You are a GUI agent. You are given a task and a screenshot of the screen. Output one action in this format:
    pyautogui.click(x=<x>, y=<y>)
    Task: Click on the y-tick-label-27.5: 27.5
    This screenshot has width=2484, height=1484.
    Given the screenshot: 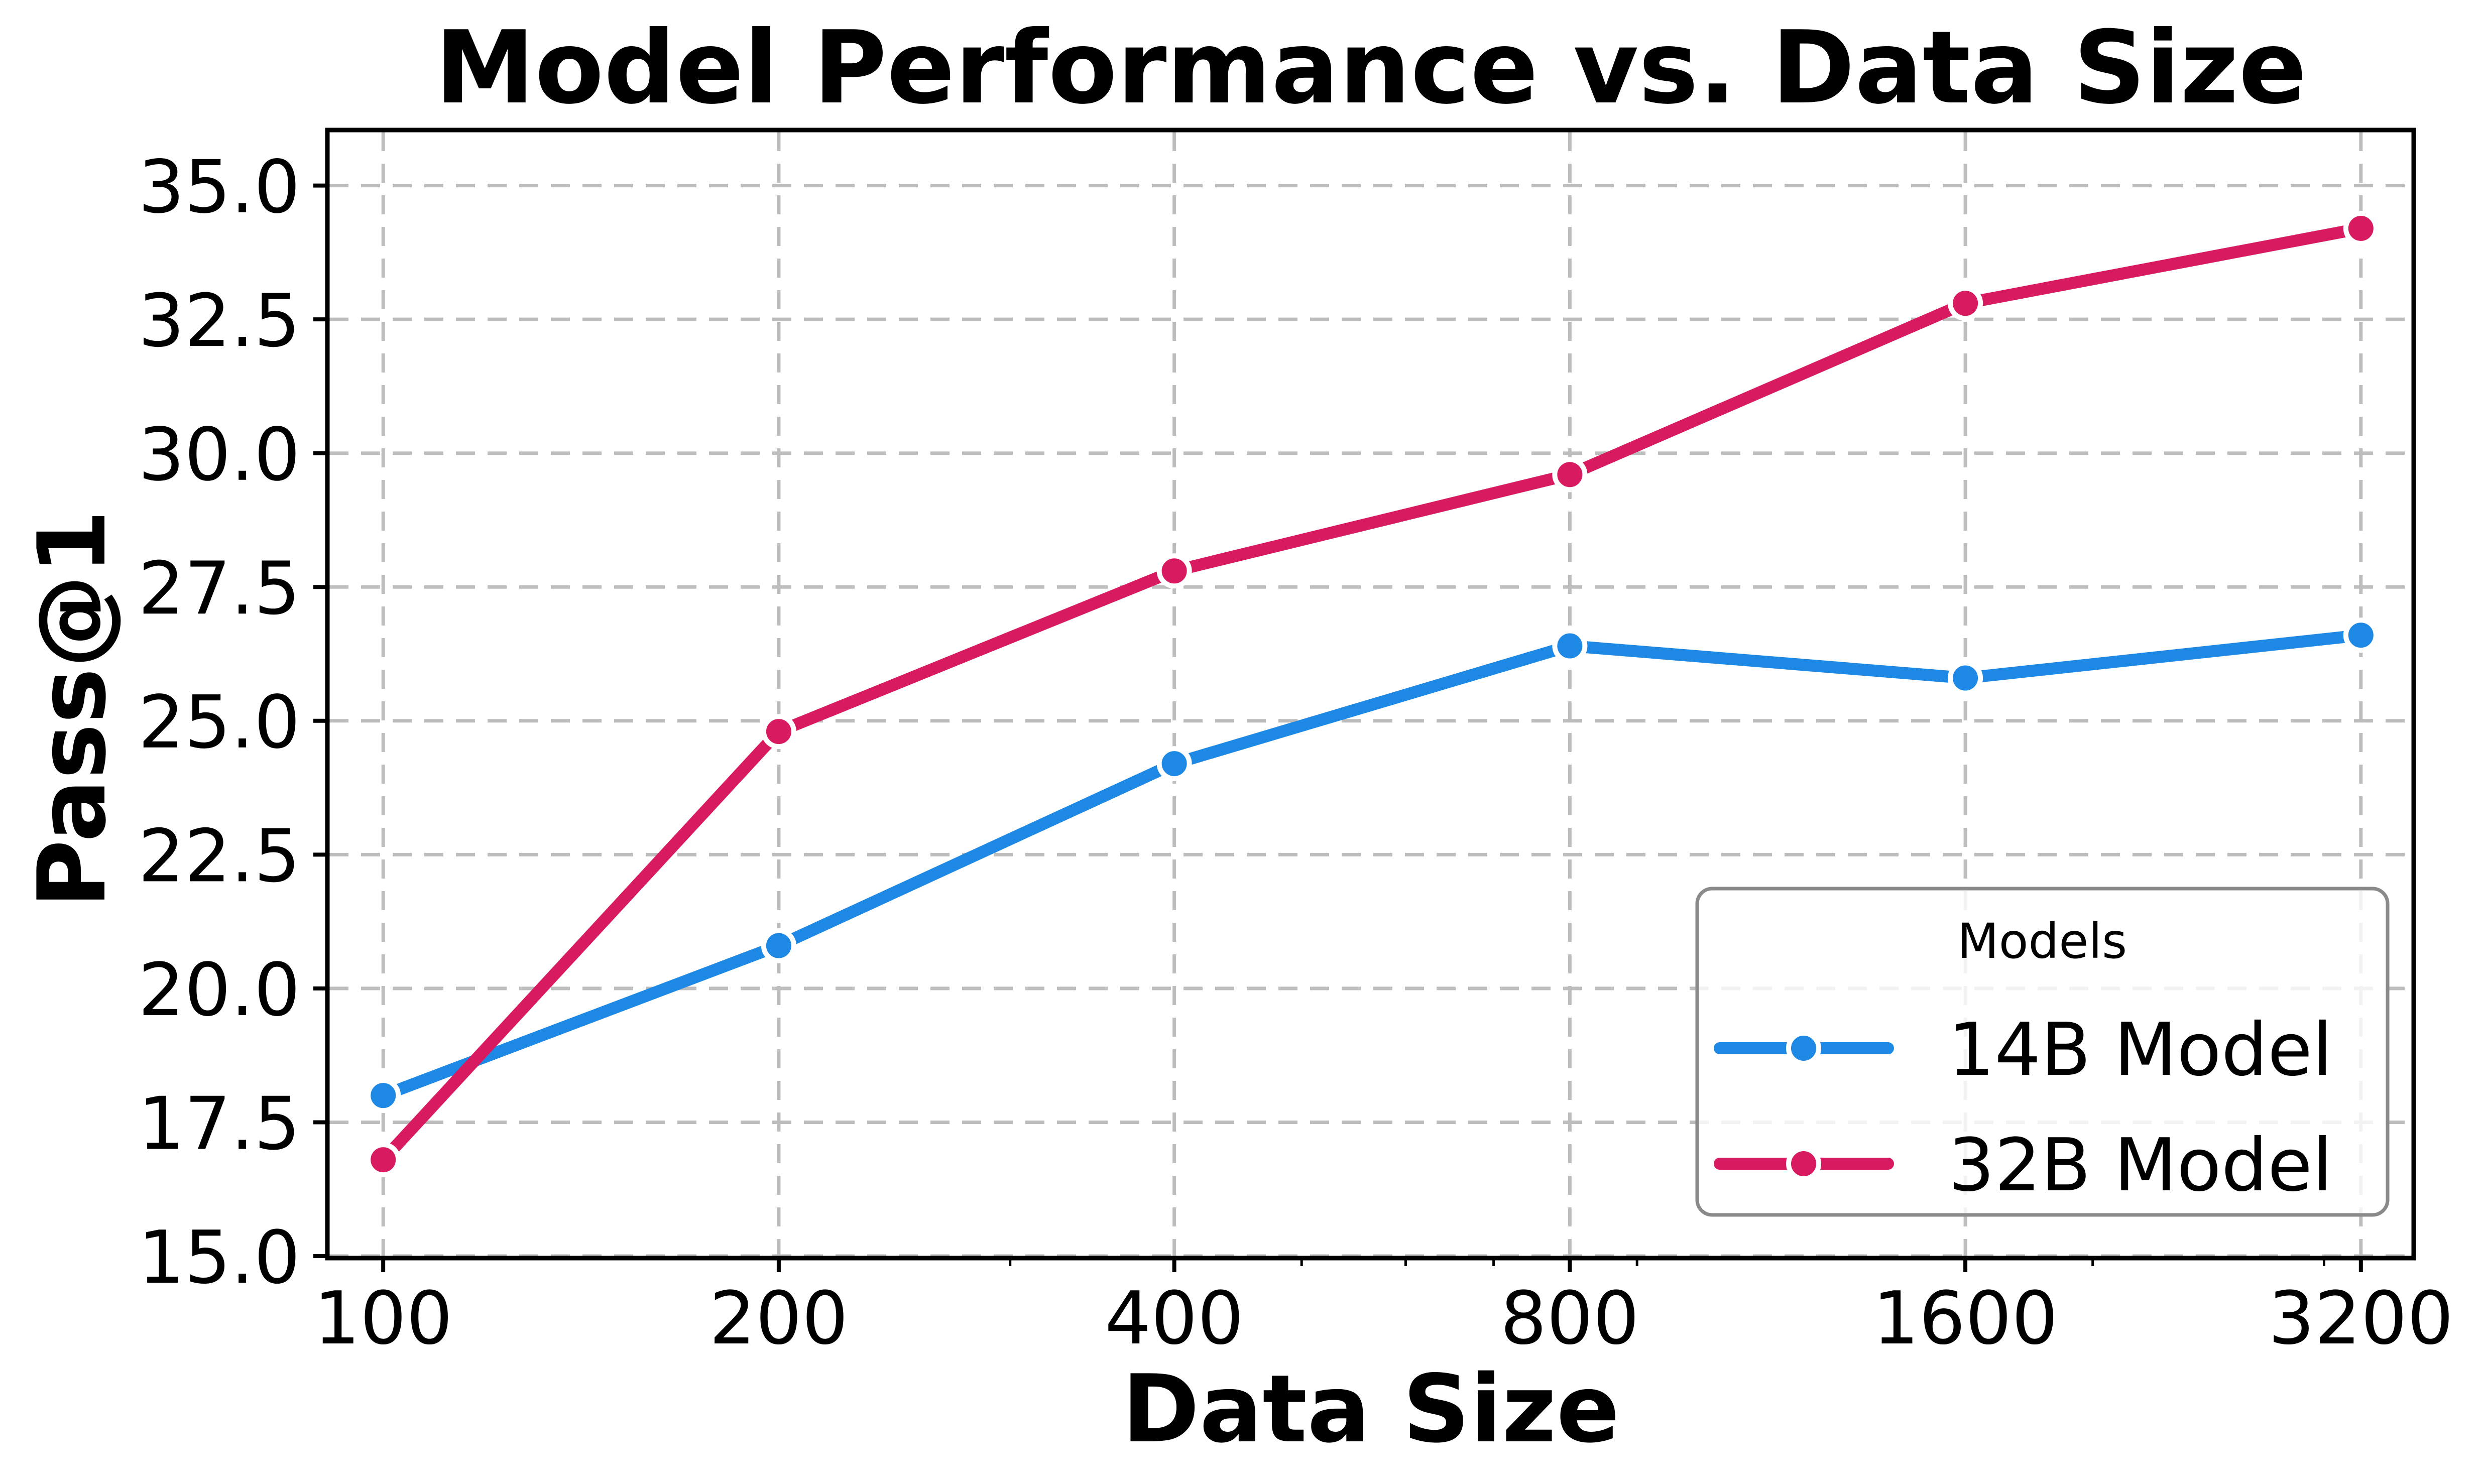 What is the action you would take?
    pyautogui.click(x=219, y=588)
    